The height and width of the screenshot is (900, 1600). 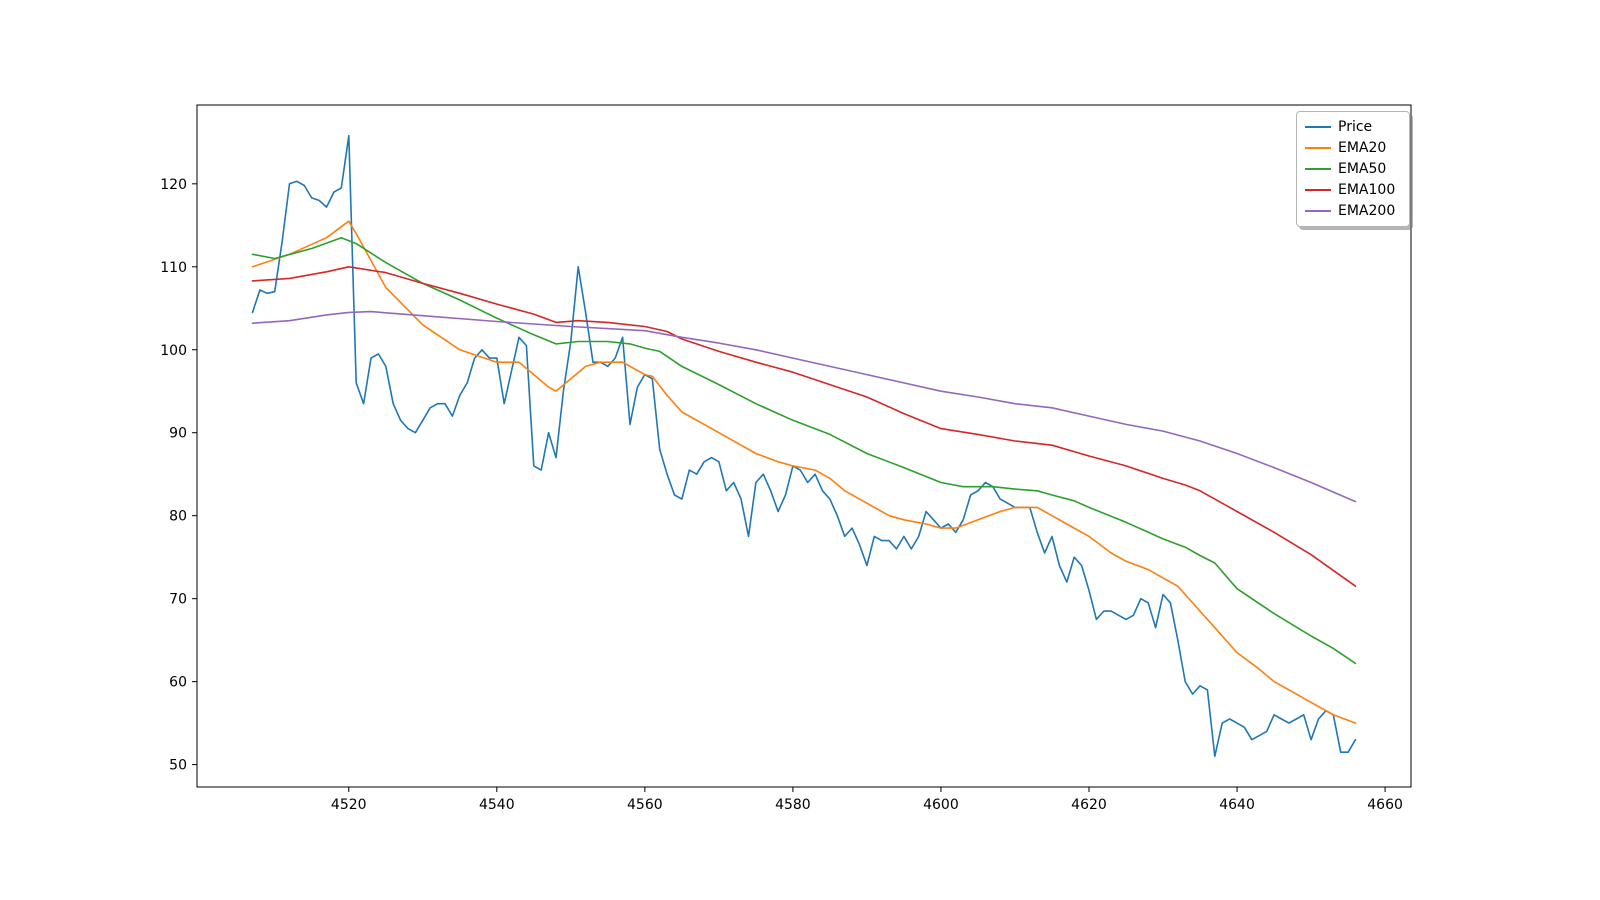 I want to click on y-tick-label: 110, so click(x=173, y=268).